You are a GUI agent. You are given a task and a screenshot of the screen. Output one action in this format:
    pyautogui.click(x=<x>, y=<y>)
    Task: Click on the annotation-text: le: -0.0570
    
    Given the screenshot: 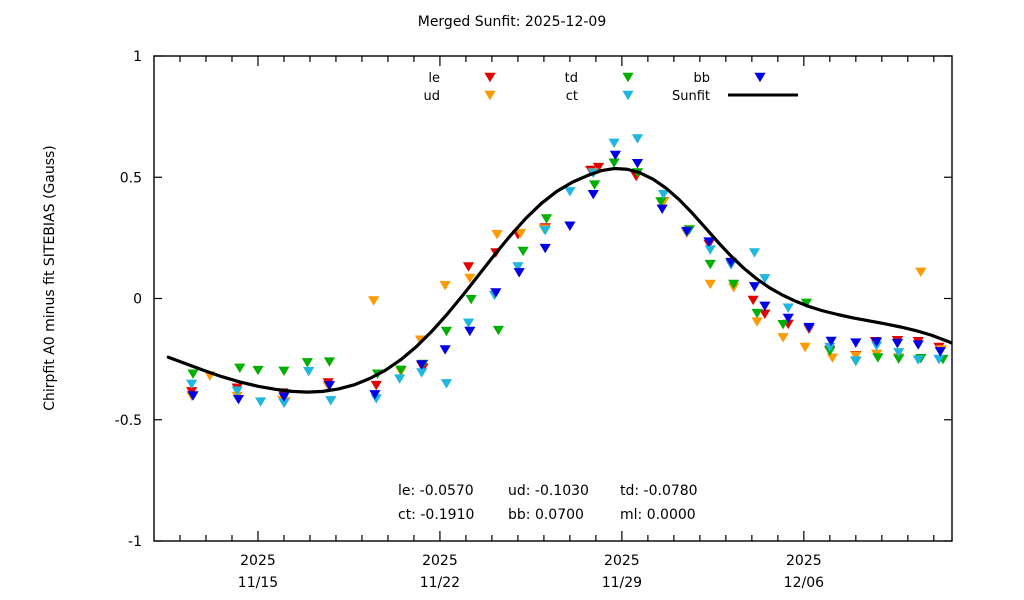 What is the action you would take?
    pyautogui.click(x=436, y=491)
    